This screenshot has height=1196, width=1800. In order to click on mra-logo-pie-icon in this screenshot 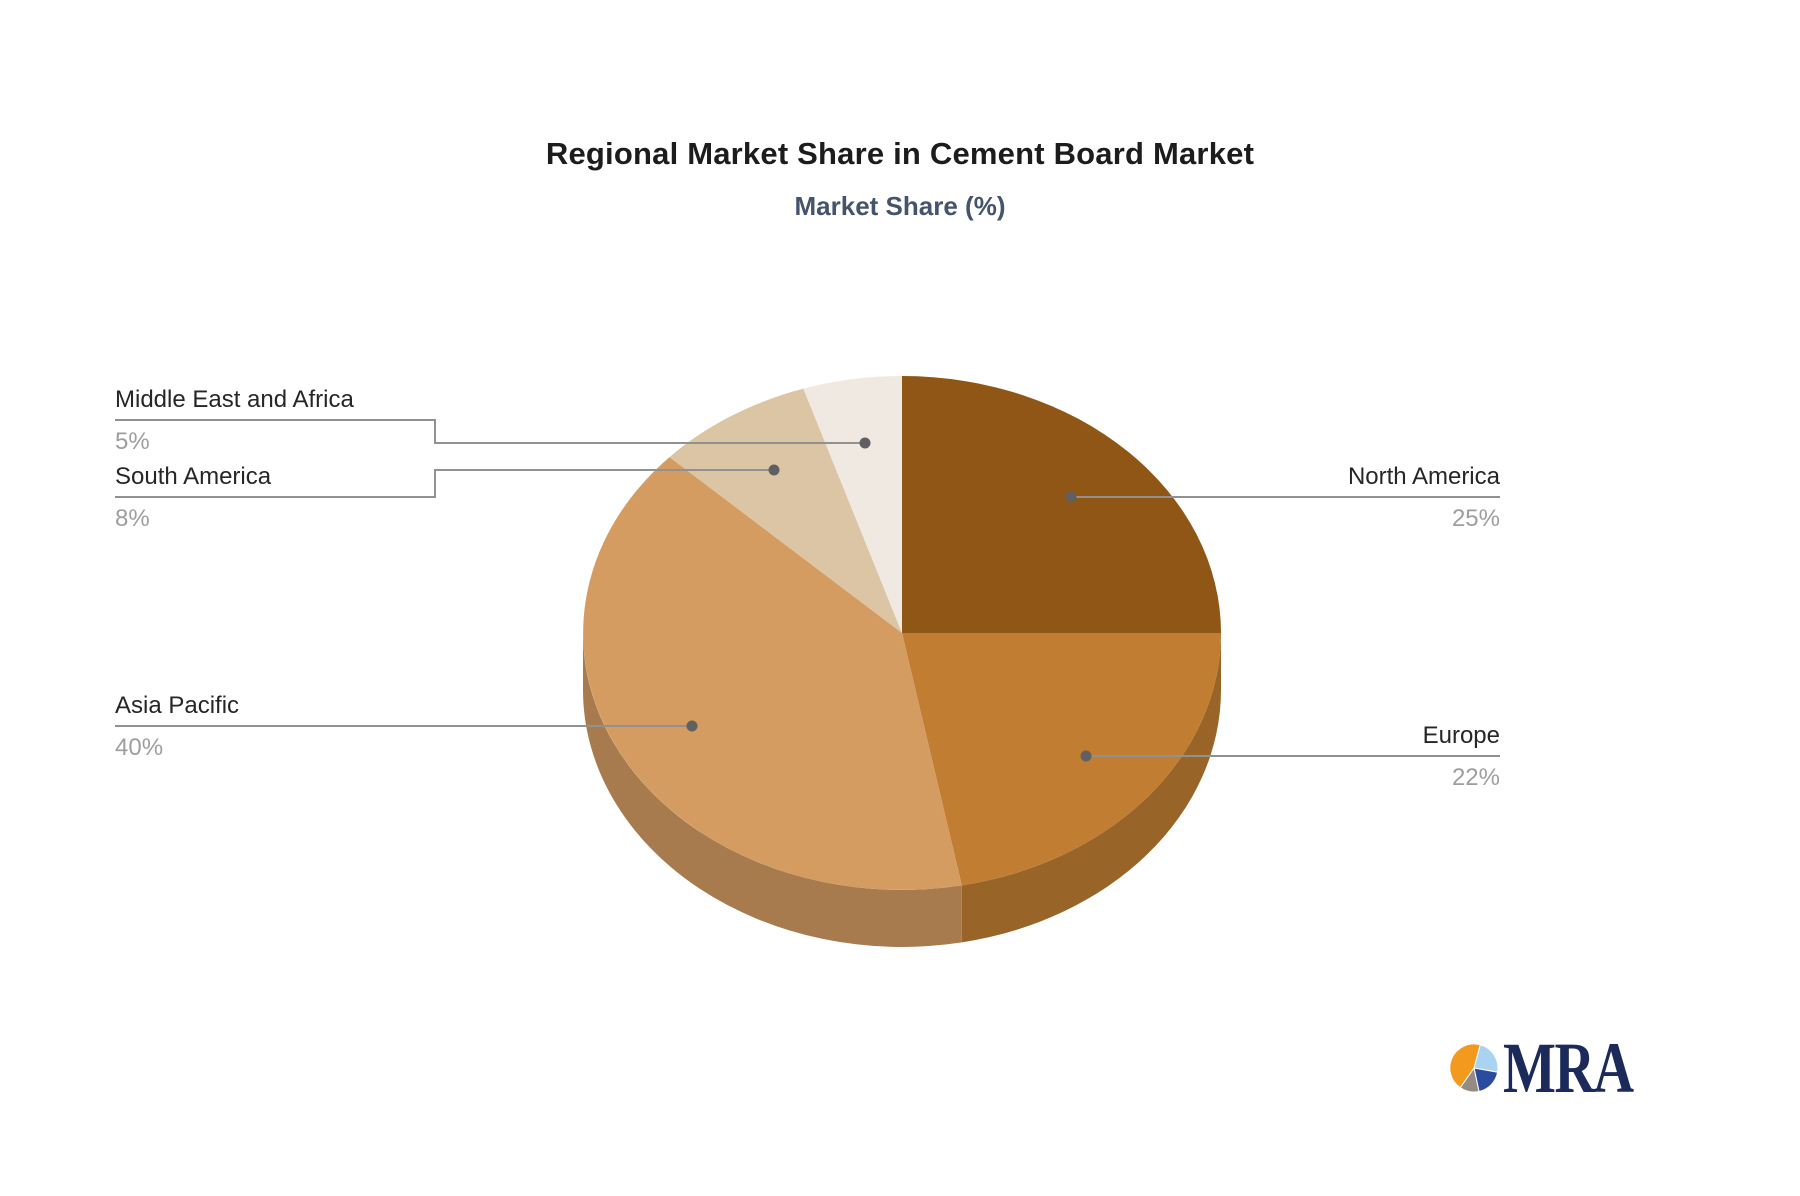, I will do `click(1474, 1068)`.